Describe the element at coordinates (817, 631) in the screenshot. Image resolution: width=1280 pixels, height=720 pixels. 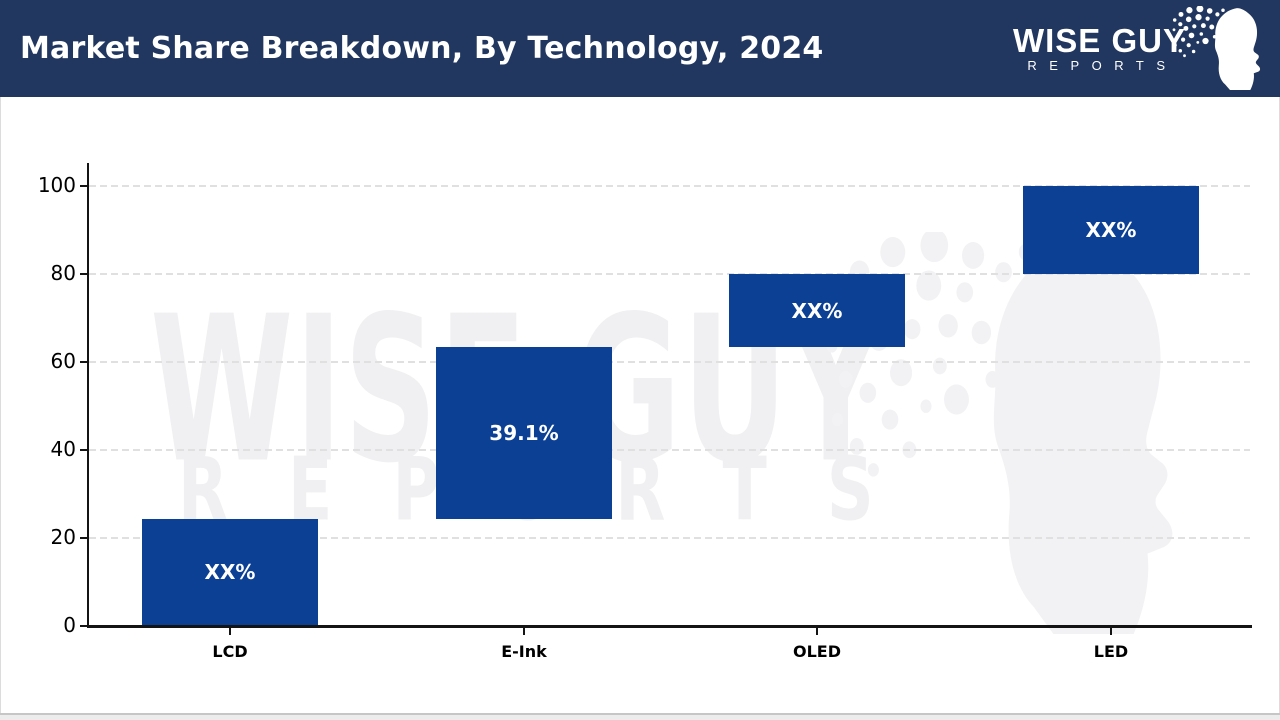
I see `x-tick-OLED` at that location.